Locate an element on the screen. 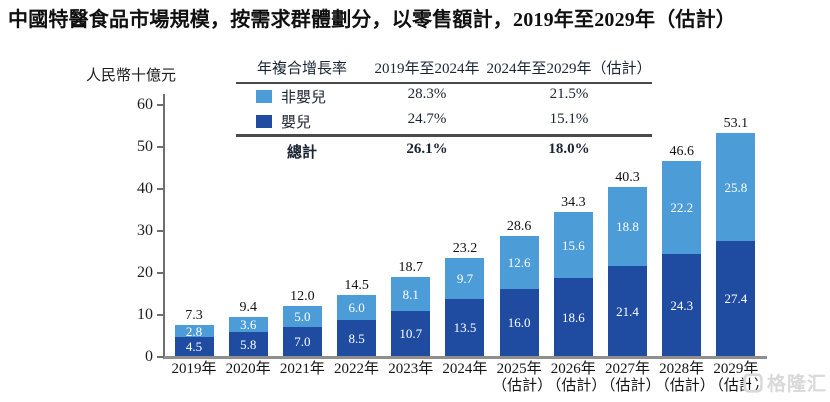 This screenshot has height=402, width=830. bar-segment-infant: 4.5 is located at coordinates (194, 346).